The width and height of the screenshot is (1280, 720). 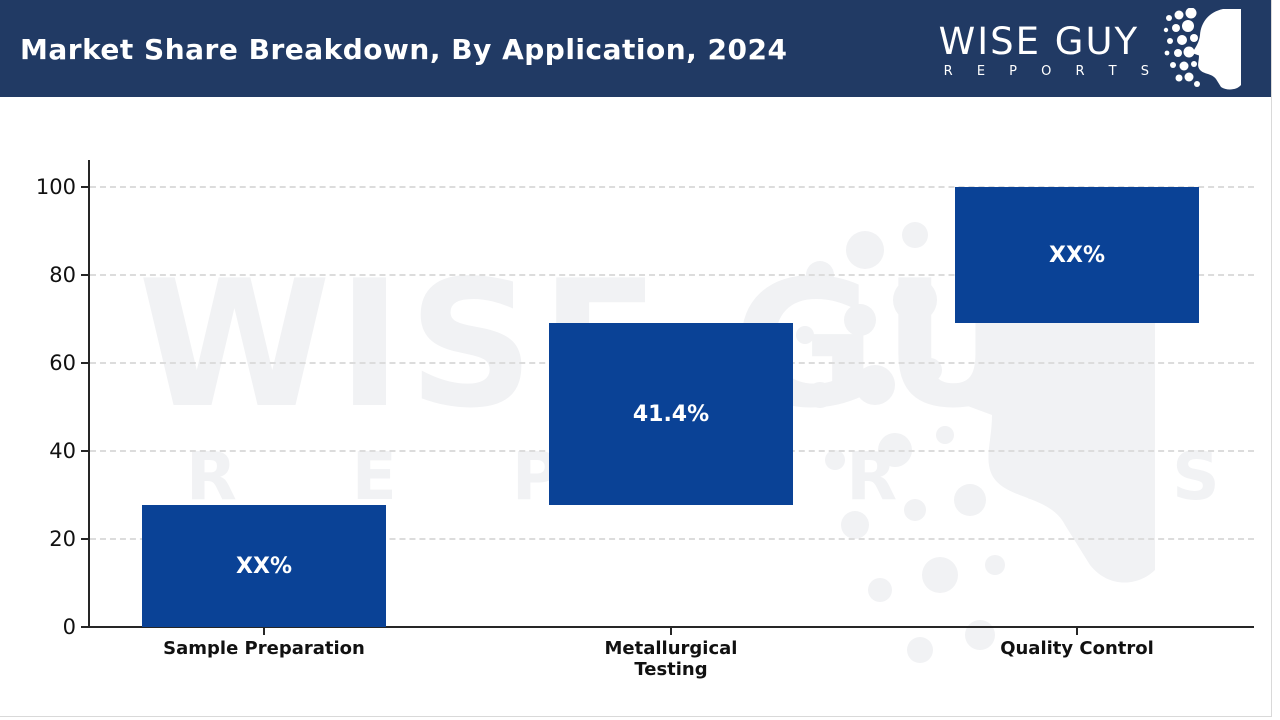 I want to click on x-axis-line, so click(x=671, y=627).